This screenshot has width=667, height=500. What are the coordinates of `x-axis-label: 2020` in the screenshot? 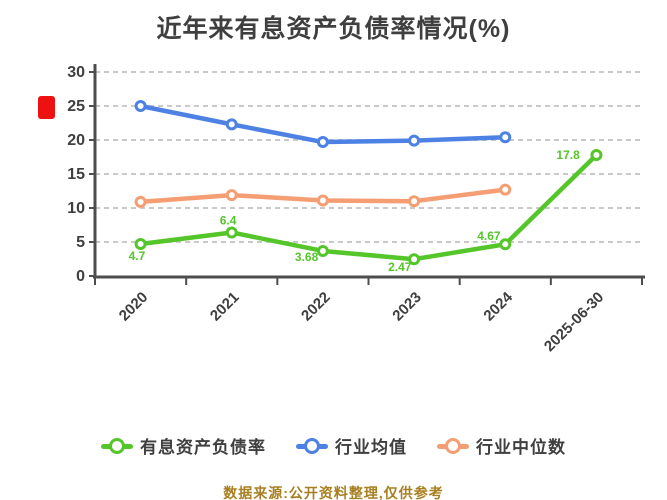 It's located at (134, 307).